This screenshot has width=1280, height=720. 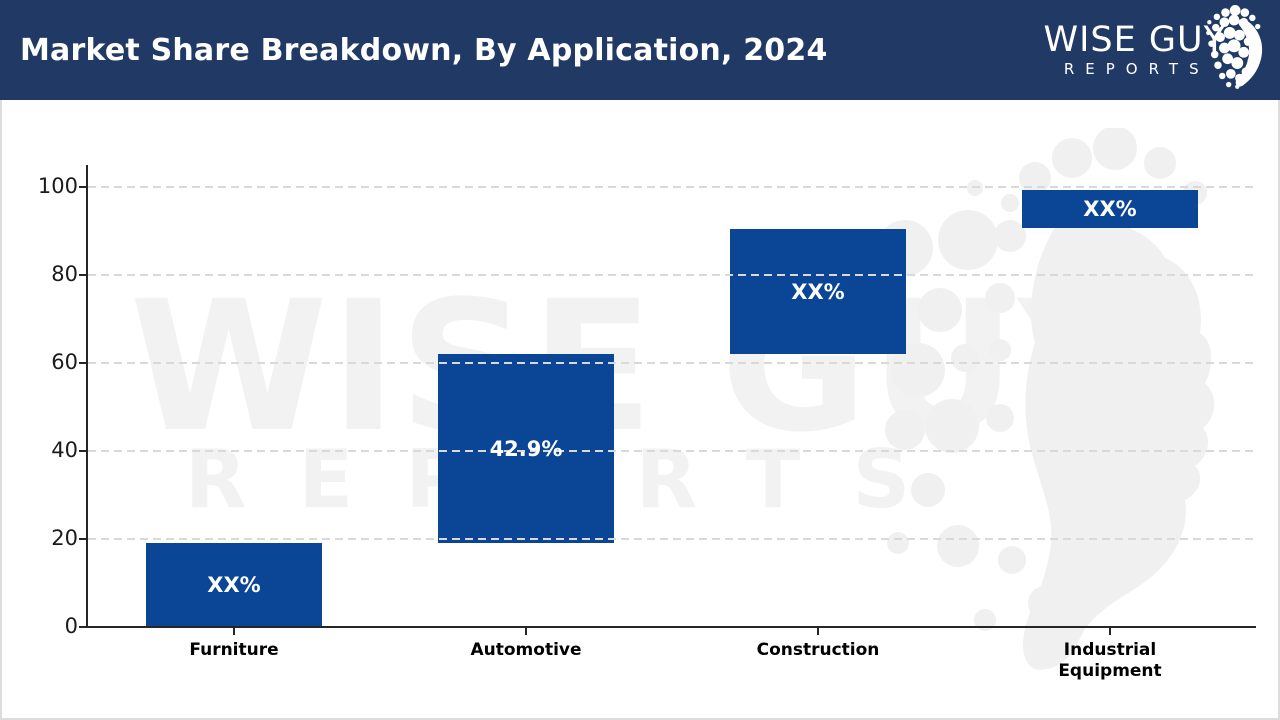 I want to click on y-tick-label-0: 0, so click(x=71, y=626).